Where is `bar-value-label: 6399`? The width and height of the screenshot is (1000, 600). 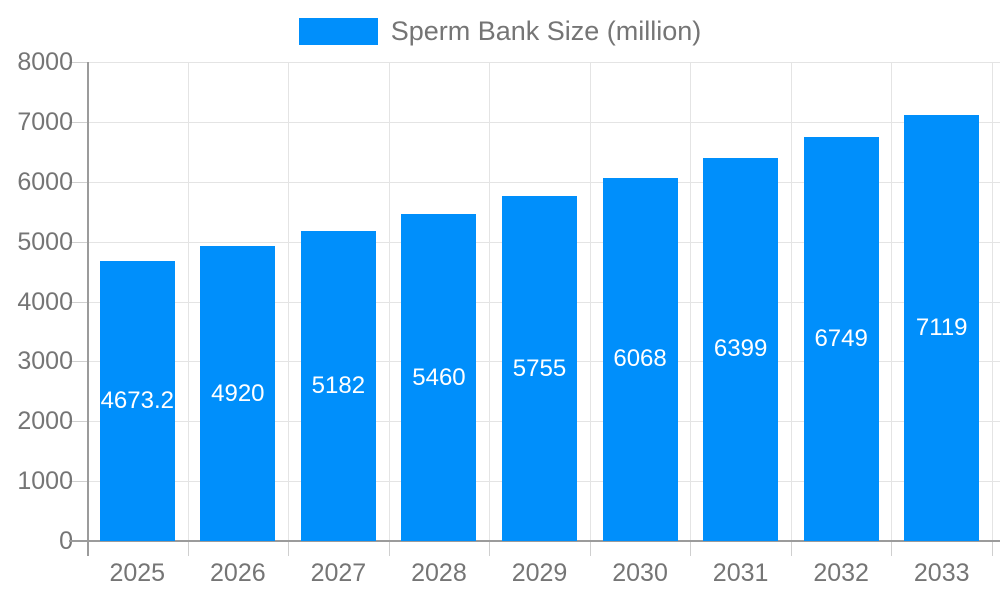
bar-value-label: 6399 is located at coordinates (740, 349).